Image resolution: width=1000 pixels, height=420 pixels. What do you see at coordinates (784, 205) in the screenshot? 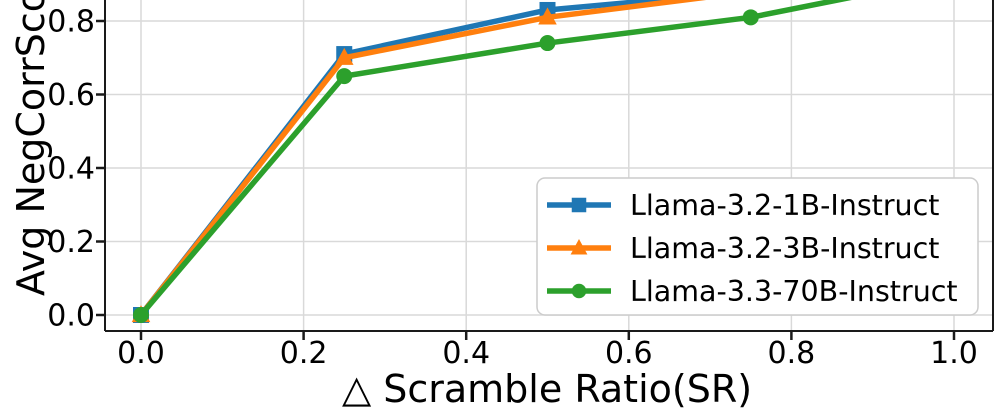
I see `legend-label: Llama-3.2-1B-Instruct` at bounding box center [784, 205].